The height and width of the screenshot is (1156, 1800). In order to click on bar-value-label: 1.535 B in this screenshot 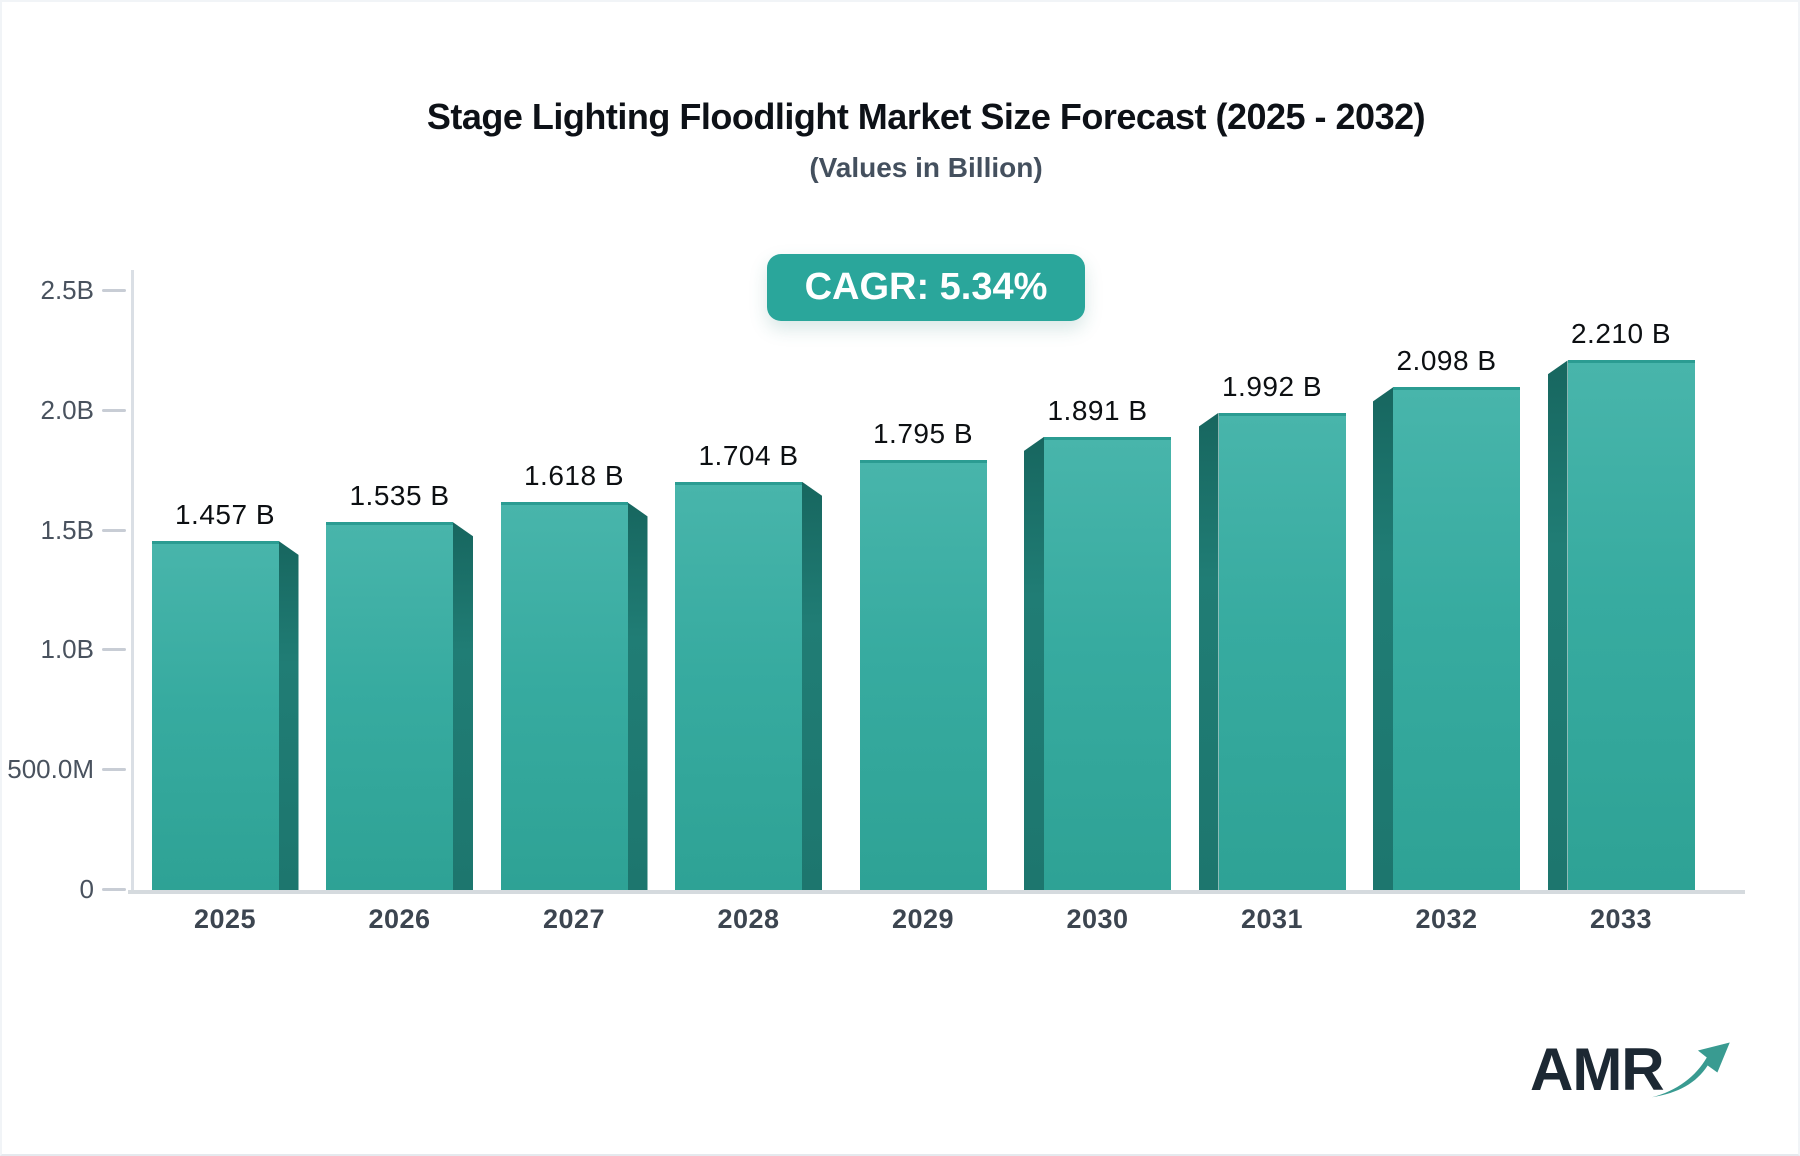, I will do `click(399, 496)`.